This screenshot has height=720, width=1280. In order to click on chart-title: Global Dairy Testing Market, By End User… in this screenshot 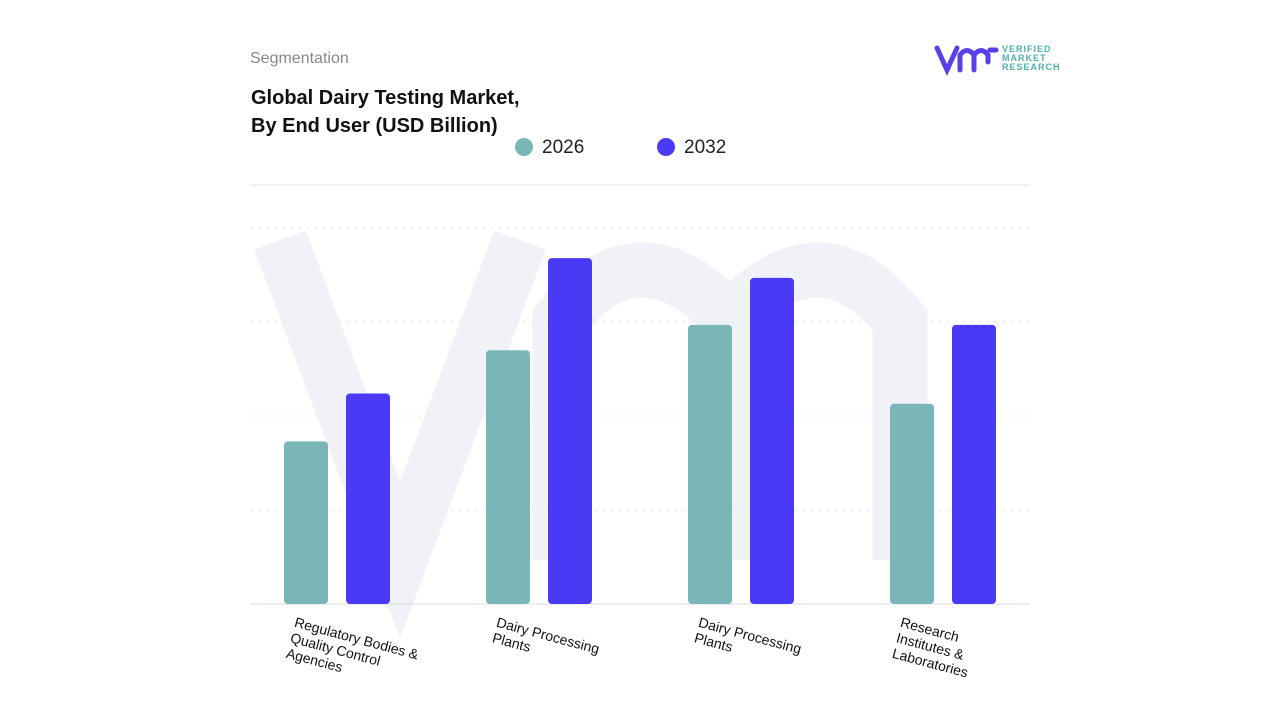, I will do `click(385, 112)`.